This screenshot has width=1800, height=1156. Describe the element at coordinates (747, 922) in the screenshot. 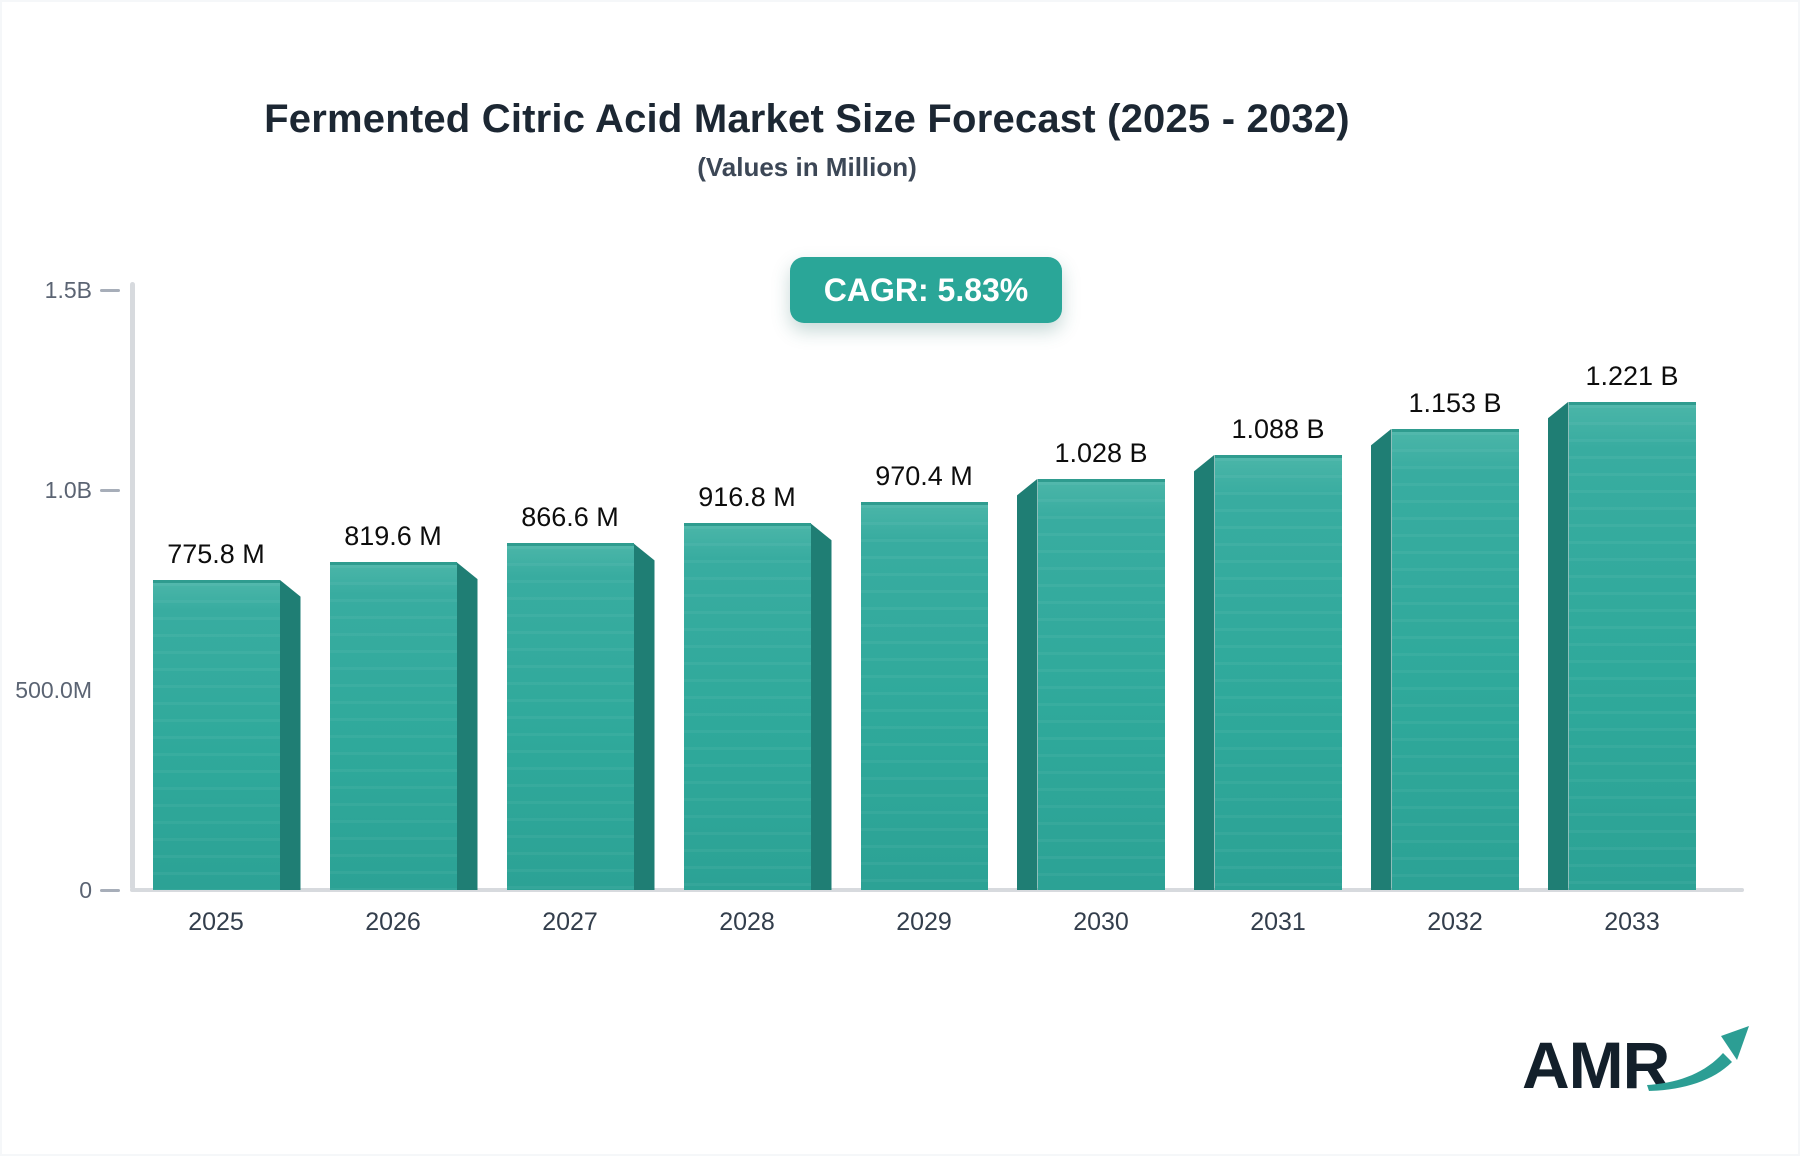

I see `x-category-label-2028: 2028` at that location.